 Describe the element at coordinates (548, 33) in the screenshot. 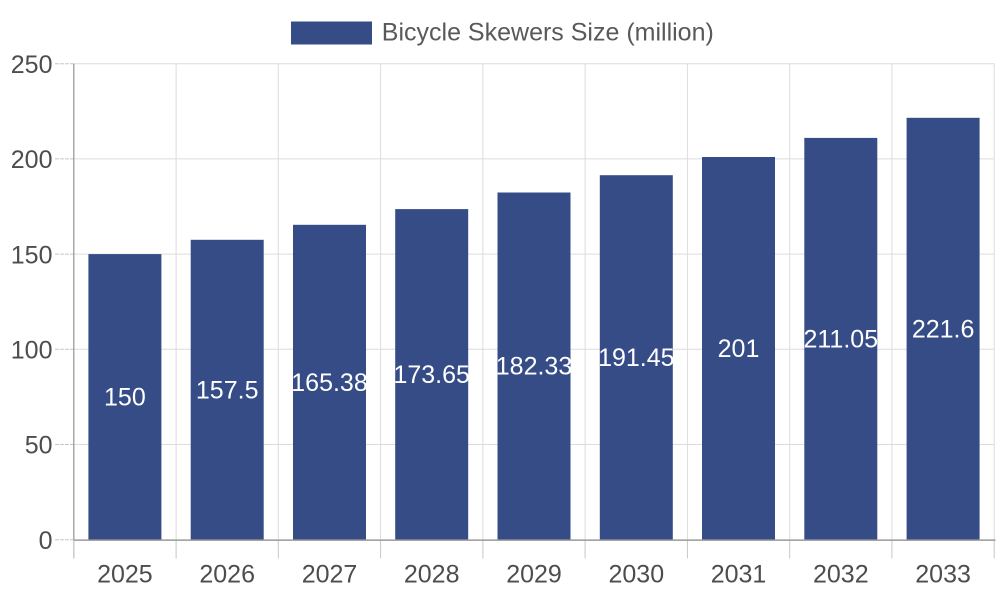

I see `svg-text: Bicycle Skewers Size (million)` at that location.